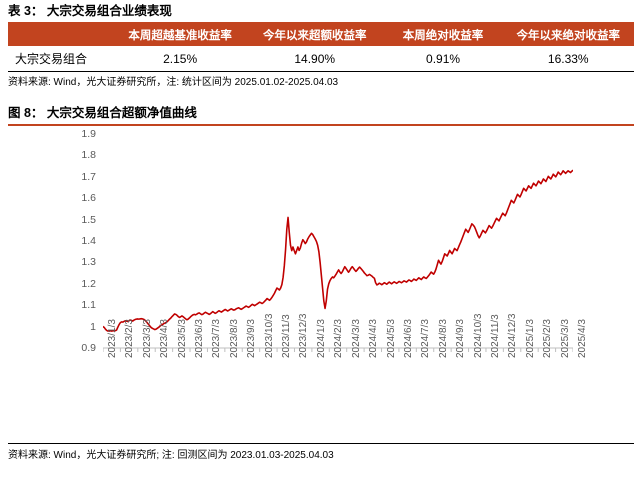  What do you see at coordinates (130, 338) in the screenshot?
I see `x-tick-label: 2023/2/3` at bounding box center [130, 338].